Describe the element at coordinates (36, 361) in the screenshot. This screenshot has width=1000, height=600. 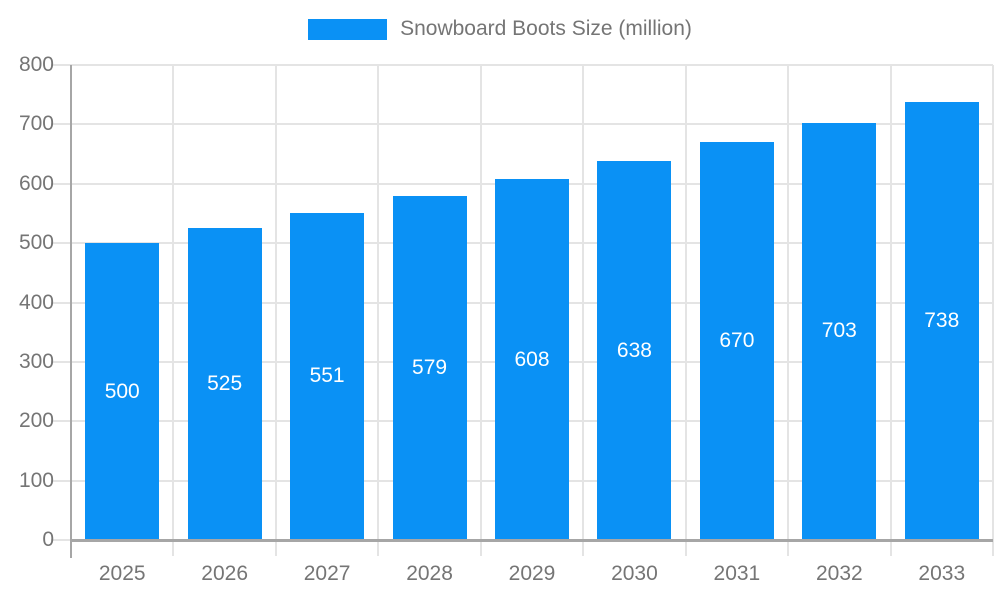
I see `y-tick-label: 300` at that location.